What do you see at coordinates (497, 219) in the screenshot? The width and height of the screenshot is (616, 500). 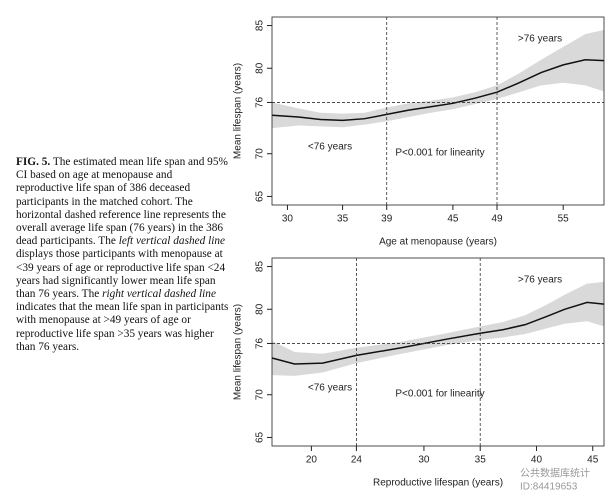 I see `x-tick-label: 49` at bounding box center [497, 219].